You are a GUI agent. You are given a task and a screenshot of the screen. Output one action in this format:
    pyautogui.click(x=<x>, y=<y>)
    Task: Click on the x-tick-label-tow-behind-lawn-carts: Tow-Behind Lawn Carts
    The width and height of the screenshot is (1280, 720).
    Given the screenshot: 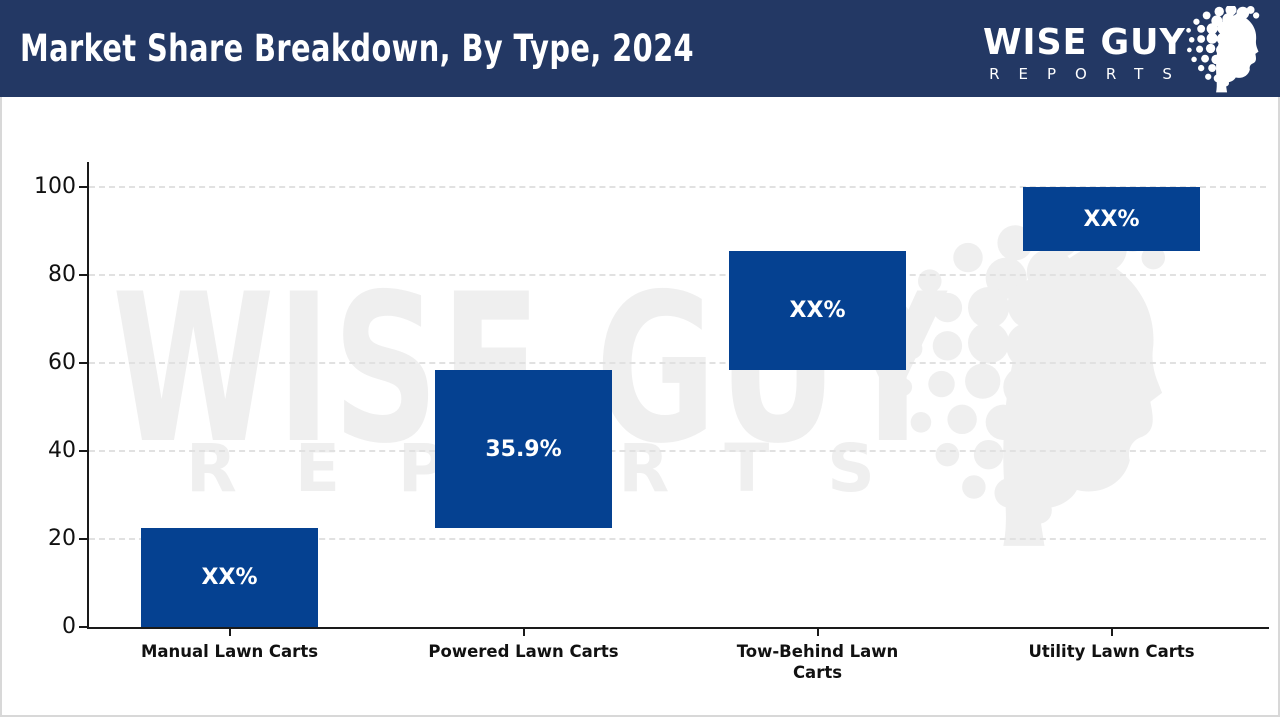 What is the action you would take?
    pyautogui.click(x=817, y=662)
    